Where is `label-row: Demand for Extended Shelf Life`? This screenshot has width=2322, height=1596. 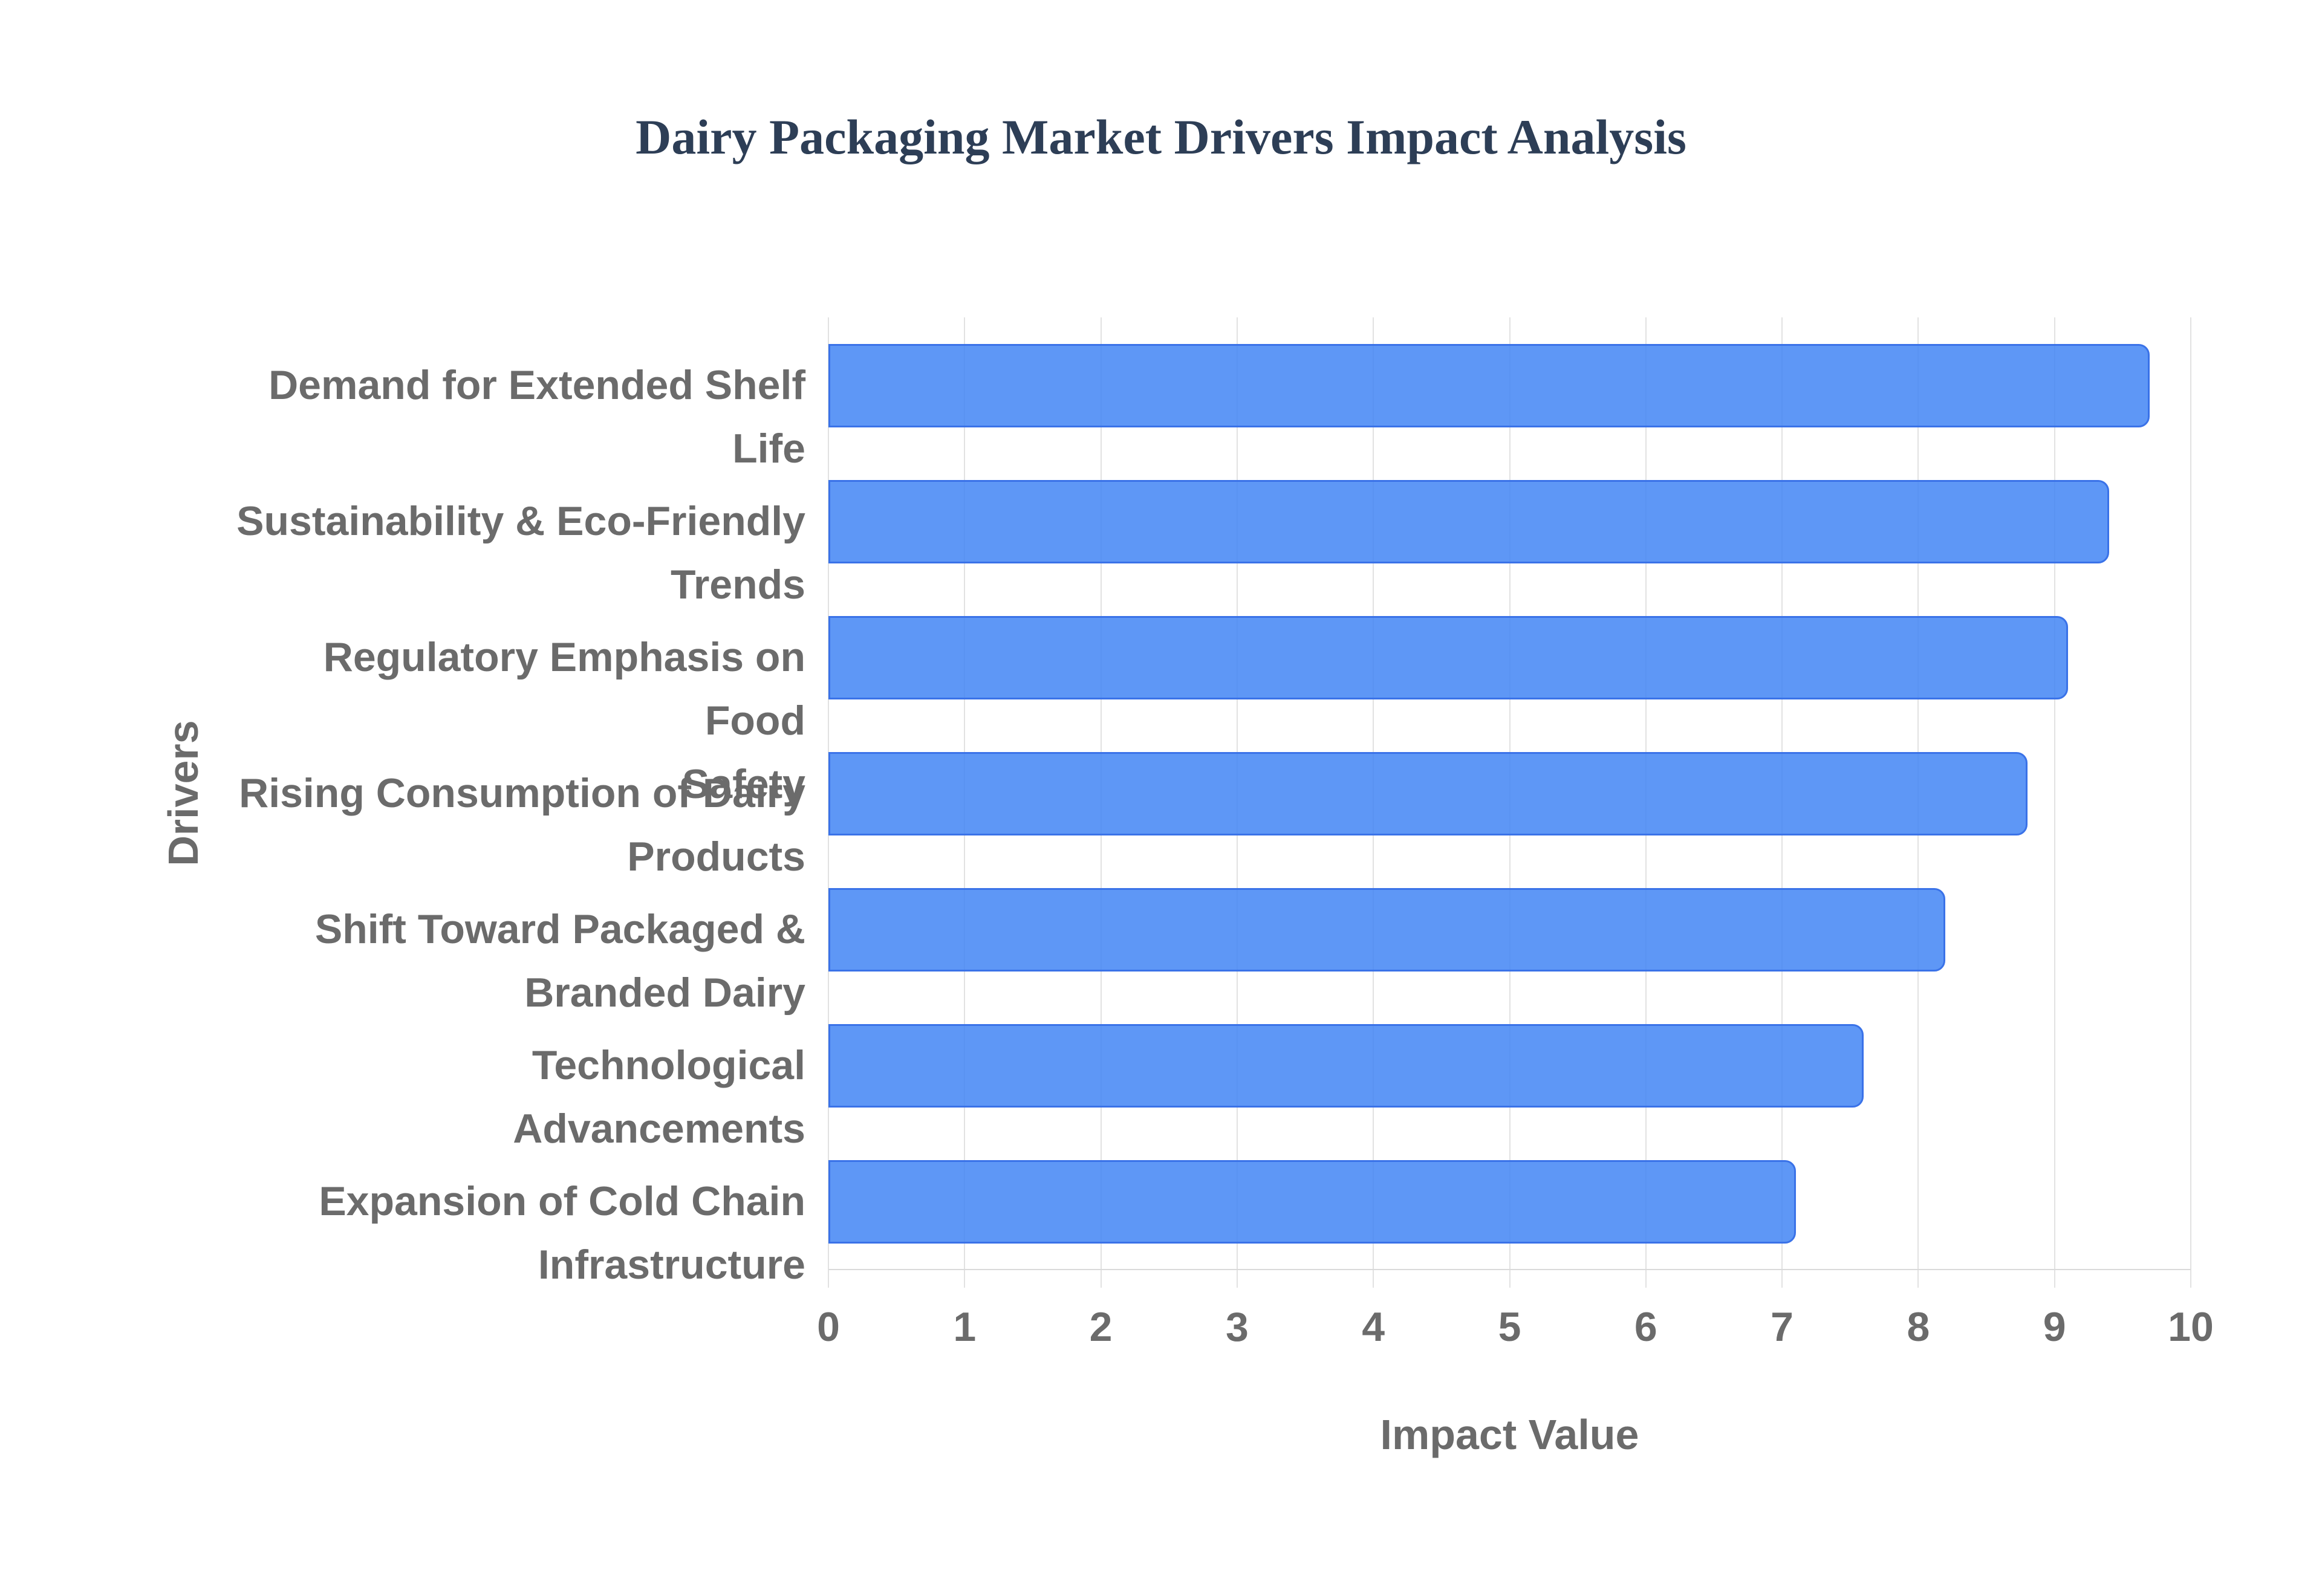 label-row: Demand for Extended Shelf Life is located at coordinates (517, 394).